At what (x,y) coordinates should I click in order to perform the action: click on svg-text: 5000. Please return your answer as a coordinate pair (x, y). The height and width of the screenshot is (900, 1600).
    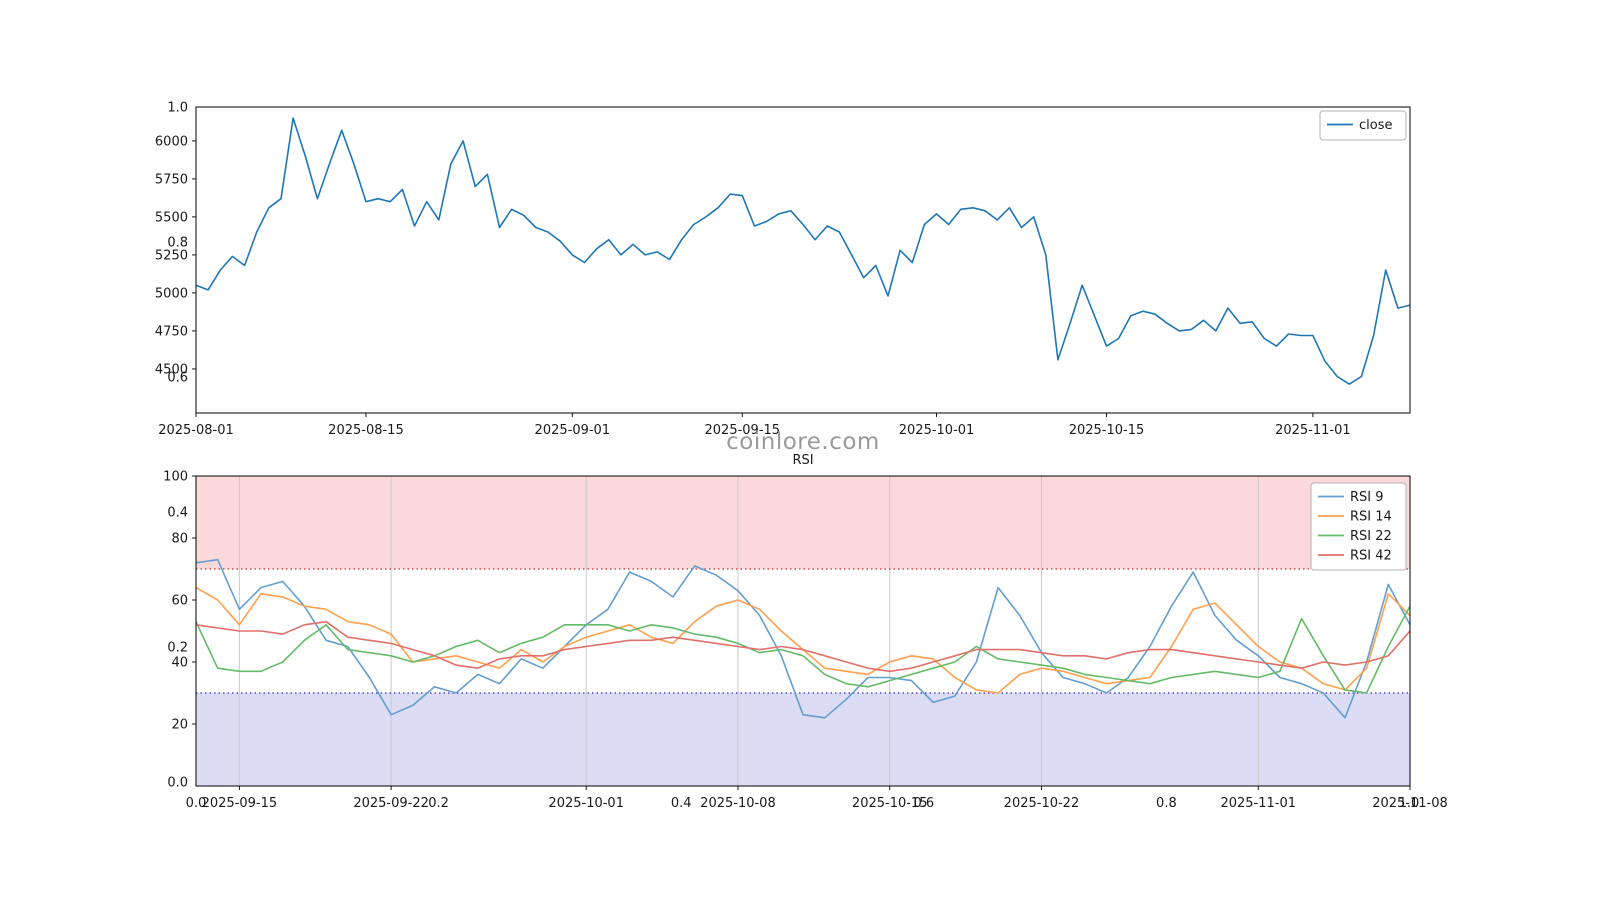
    Looking at the image, I should click on (171, 293).